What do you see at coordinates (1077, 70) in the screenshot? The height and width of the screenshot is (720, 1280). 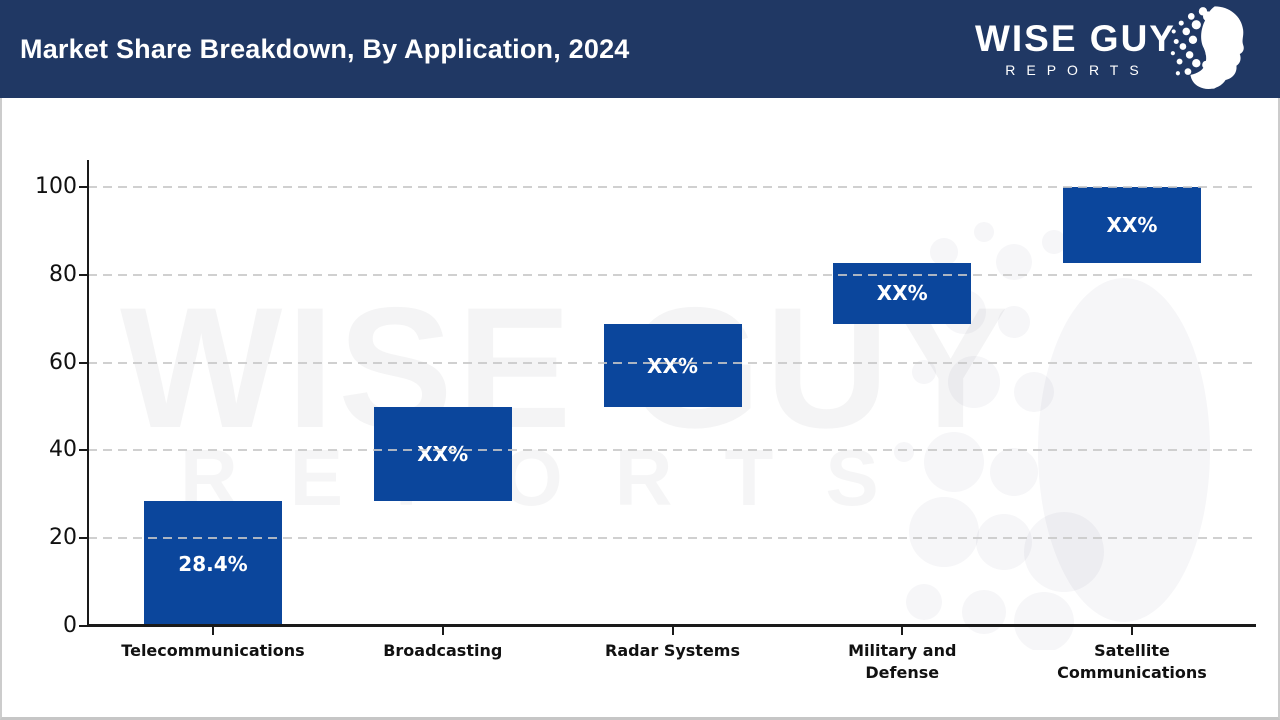 I see `logo-wordmark-line2: REPORTS` at bounding box center [1077, 70].